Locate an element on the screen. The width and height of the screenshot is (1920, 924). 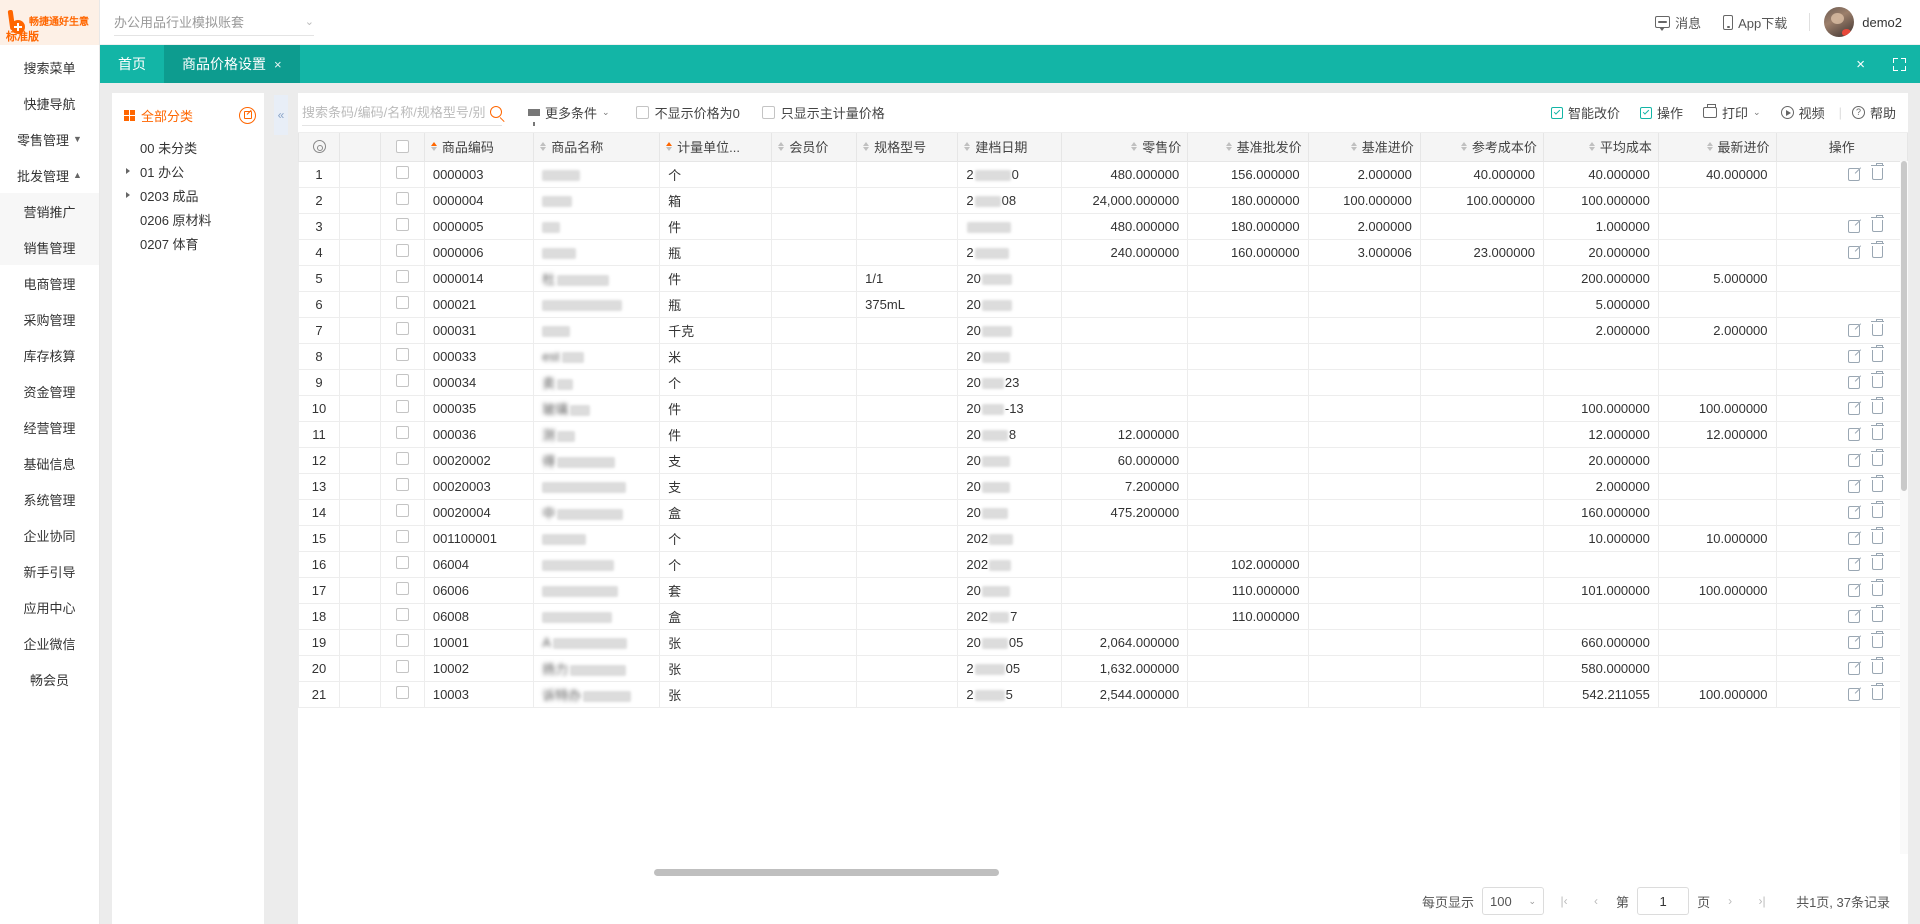
checkbox-only-main-unit: 只显示主计量价格 is located at coordinates (823, 112).